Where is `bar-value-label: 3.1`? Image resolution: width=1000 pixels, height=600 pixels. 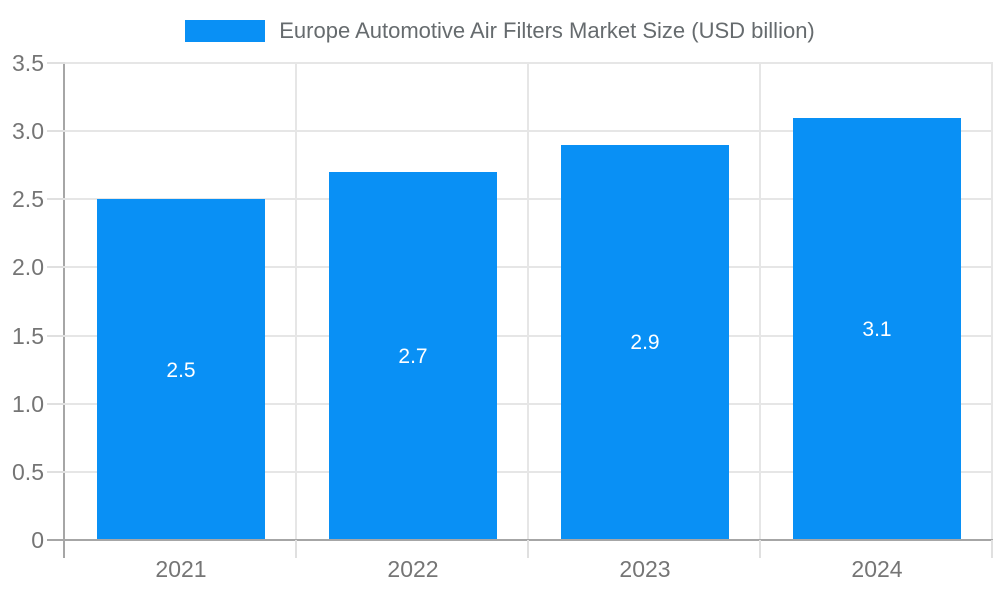
bar-value-label: 3.1 is located at coordinates (877, 329).